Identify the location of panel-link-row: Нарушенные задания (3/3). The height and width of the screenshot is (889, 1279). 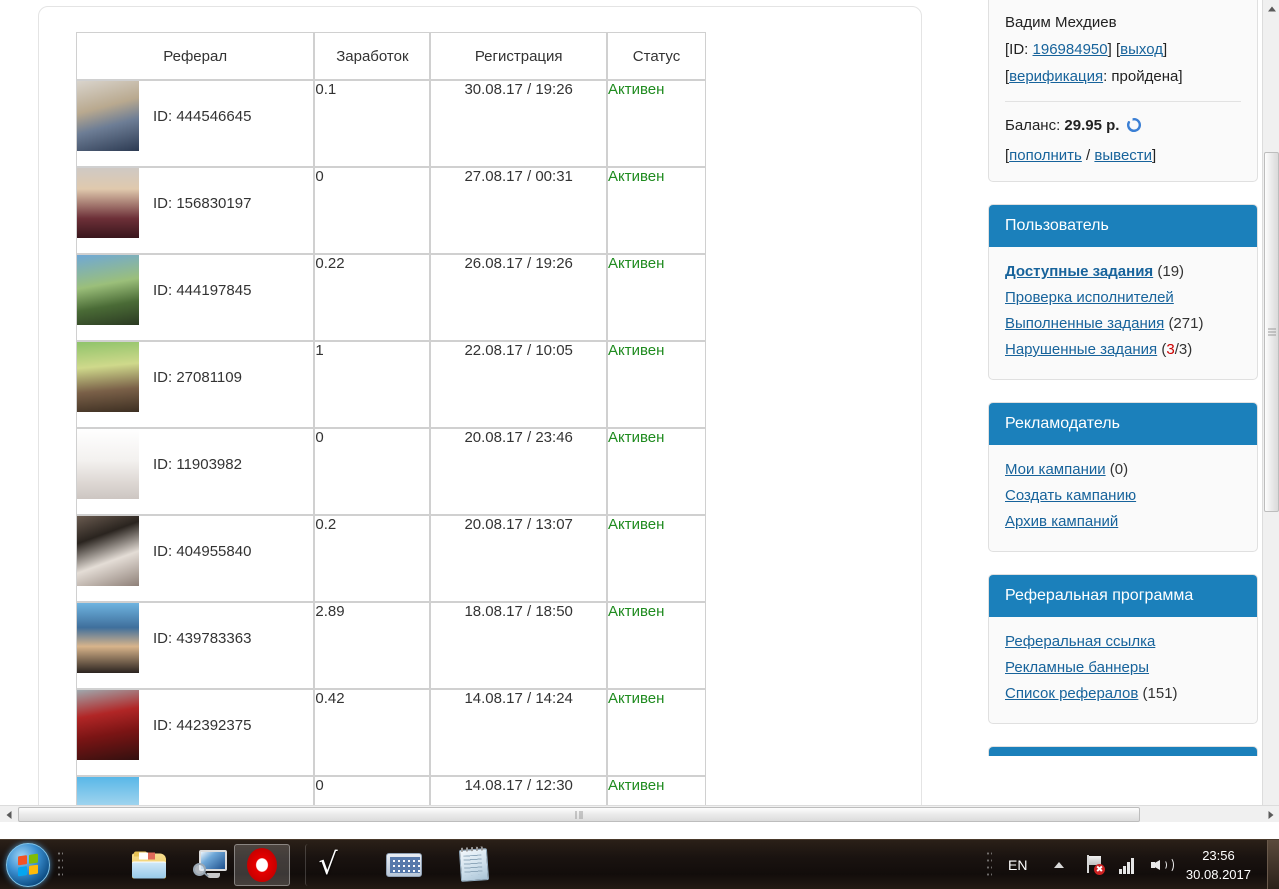
(1123, 350).